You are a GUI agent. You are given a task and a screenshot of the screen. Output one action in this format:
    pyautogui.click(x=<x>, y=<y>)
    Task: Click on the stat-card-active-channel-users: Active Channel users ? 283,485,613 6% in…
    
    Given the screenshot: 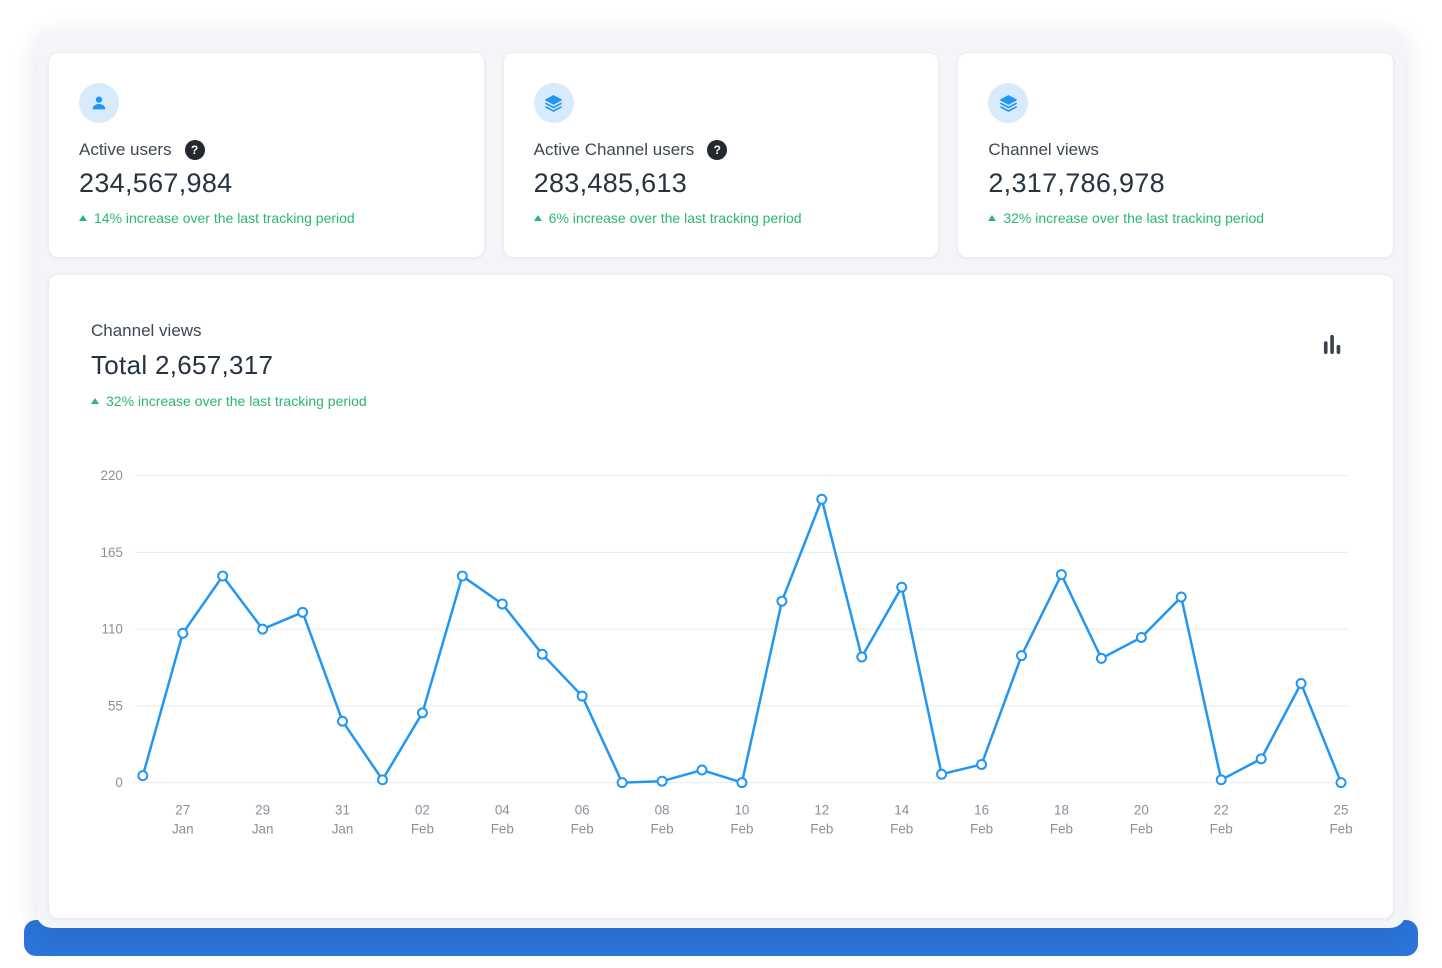 What is the action you would take?
    pyautogui.click(x=721, y=155)
    